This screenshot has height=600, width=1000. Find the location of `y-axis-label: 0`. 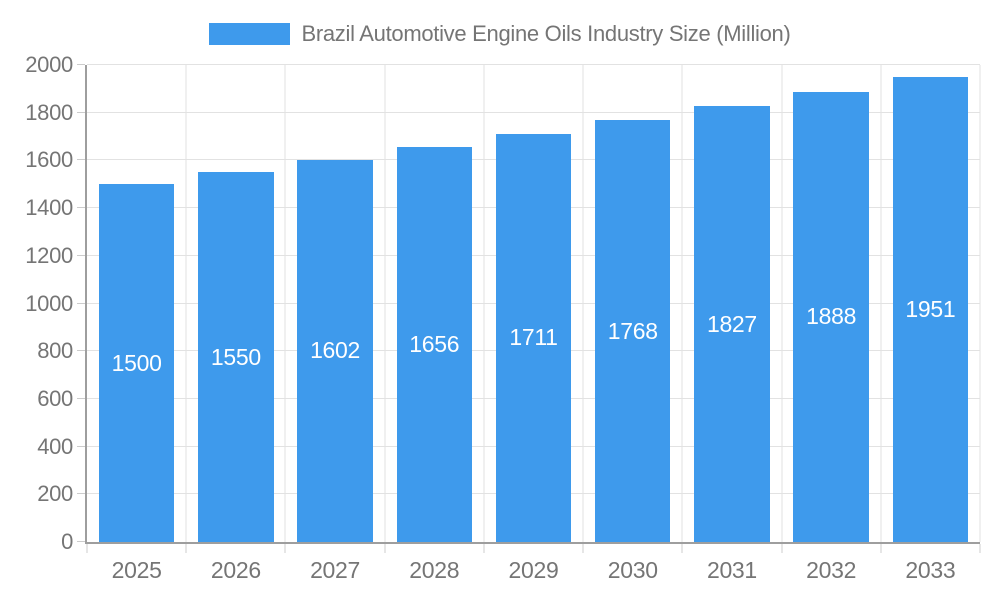

y-axis-label: 0 is located at coordinates (67, 541).